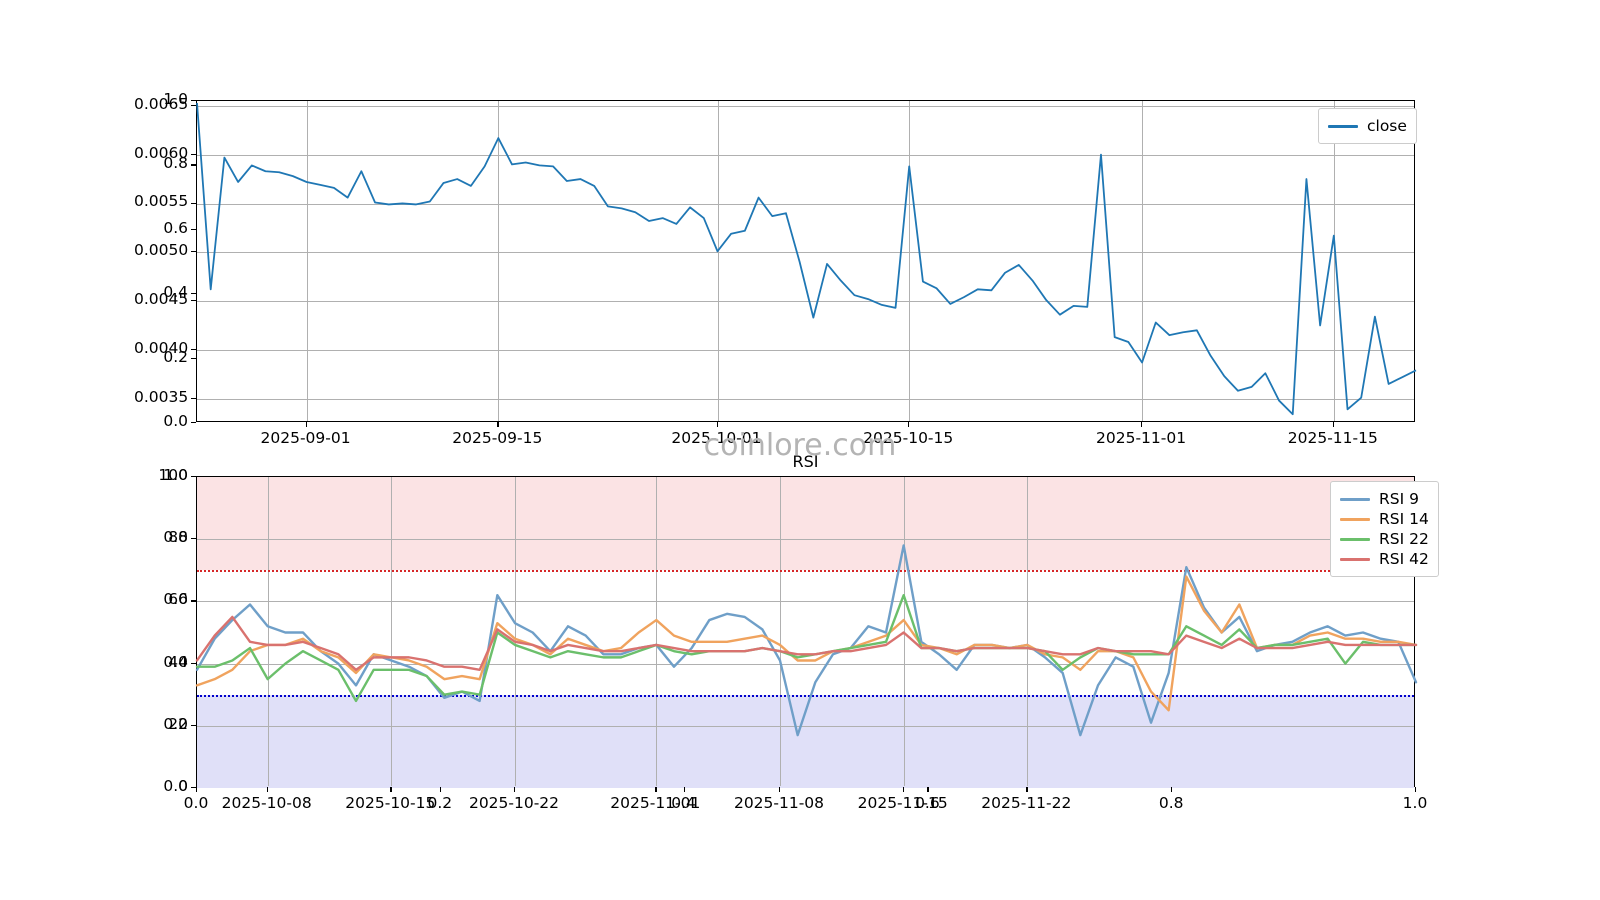 The height and width of the screenshot is (900, 1600). I want to click on rsi-x-overlay-tick-label: 0.0, so click(196, 803).